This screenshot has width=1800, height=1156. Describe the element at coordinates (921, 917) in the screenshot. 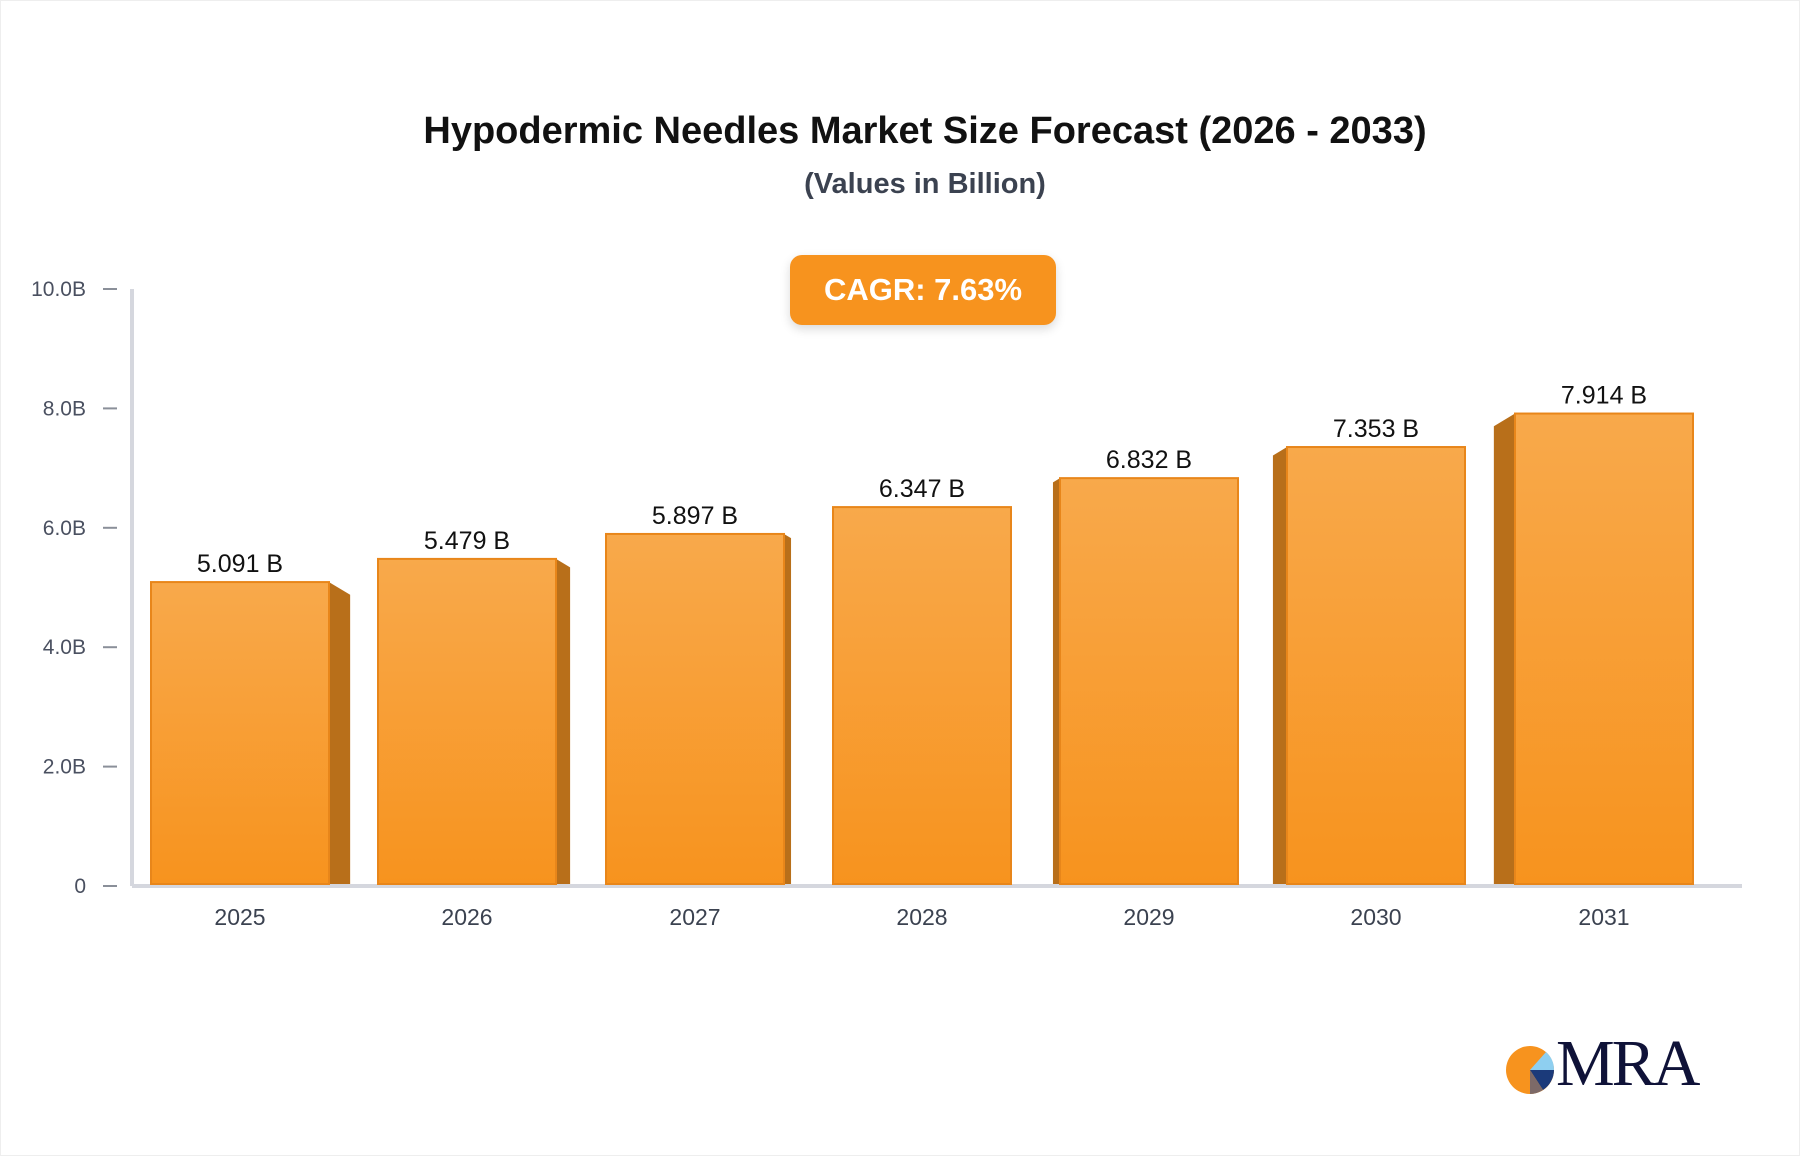

I see `x-tick-label: 2028` at that location.